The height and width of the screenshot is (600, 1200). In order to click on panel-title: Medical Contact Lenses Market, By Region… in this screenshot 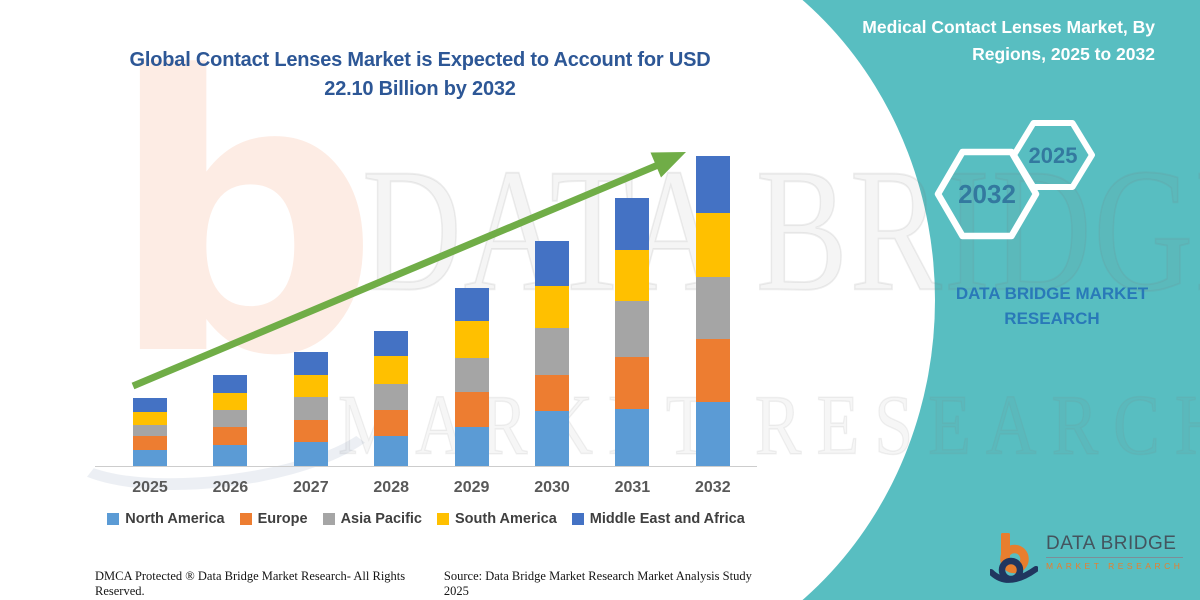, I will do `click(982, 41)`.